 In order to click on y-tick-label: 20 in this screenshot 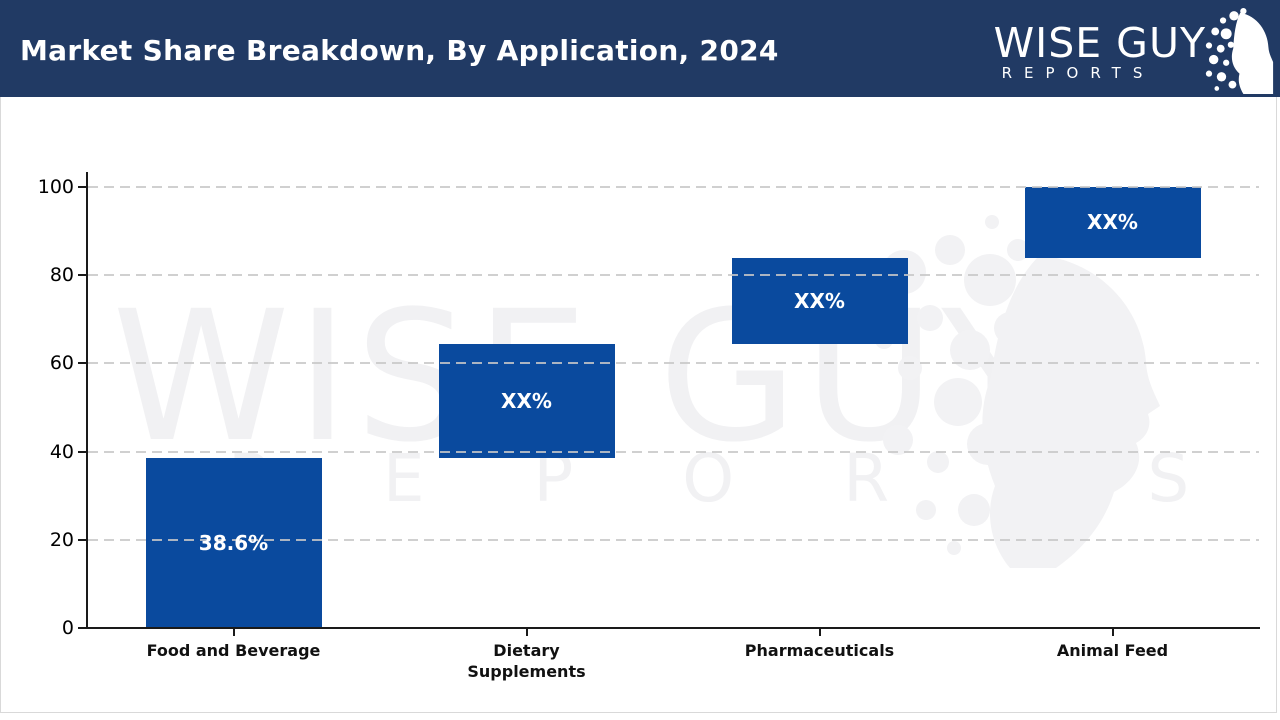, I will do `click(61, 539)`.